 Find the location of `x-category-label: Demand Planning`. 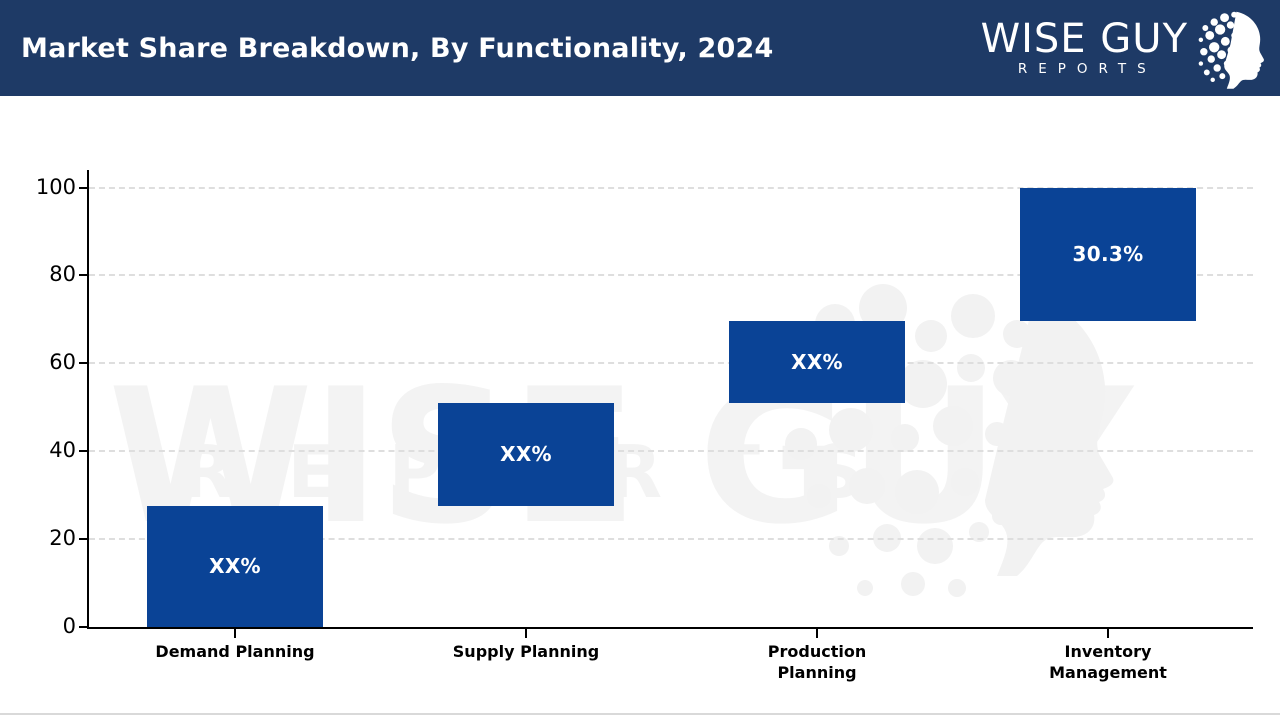

x-category-label: Demand Planning is located at coordinates (235, 651).